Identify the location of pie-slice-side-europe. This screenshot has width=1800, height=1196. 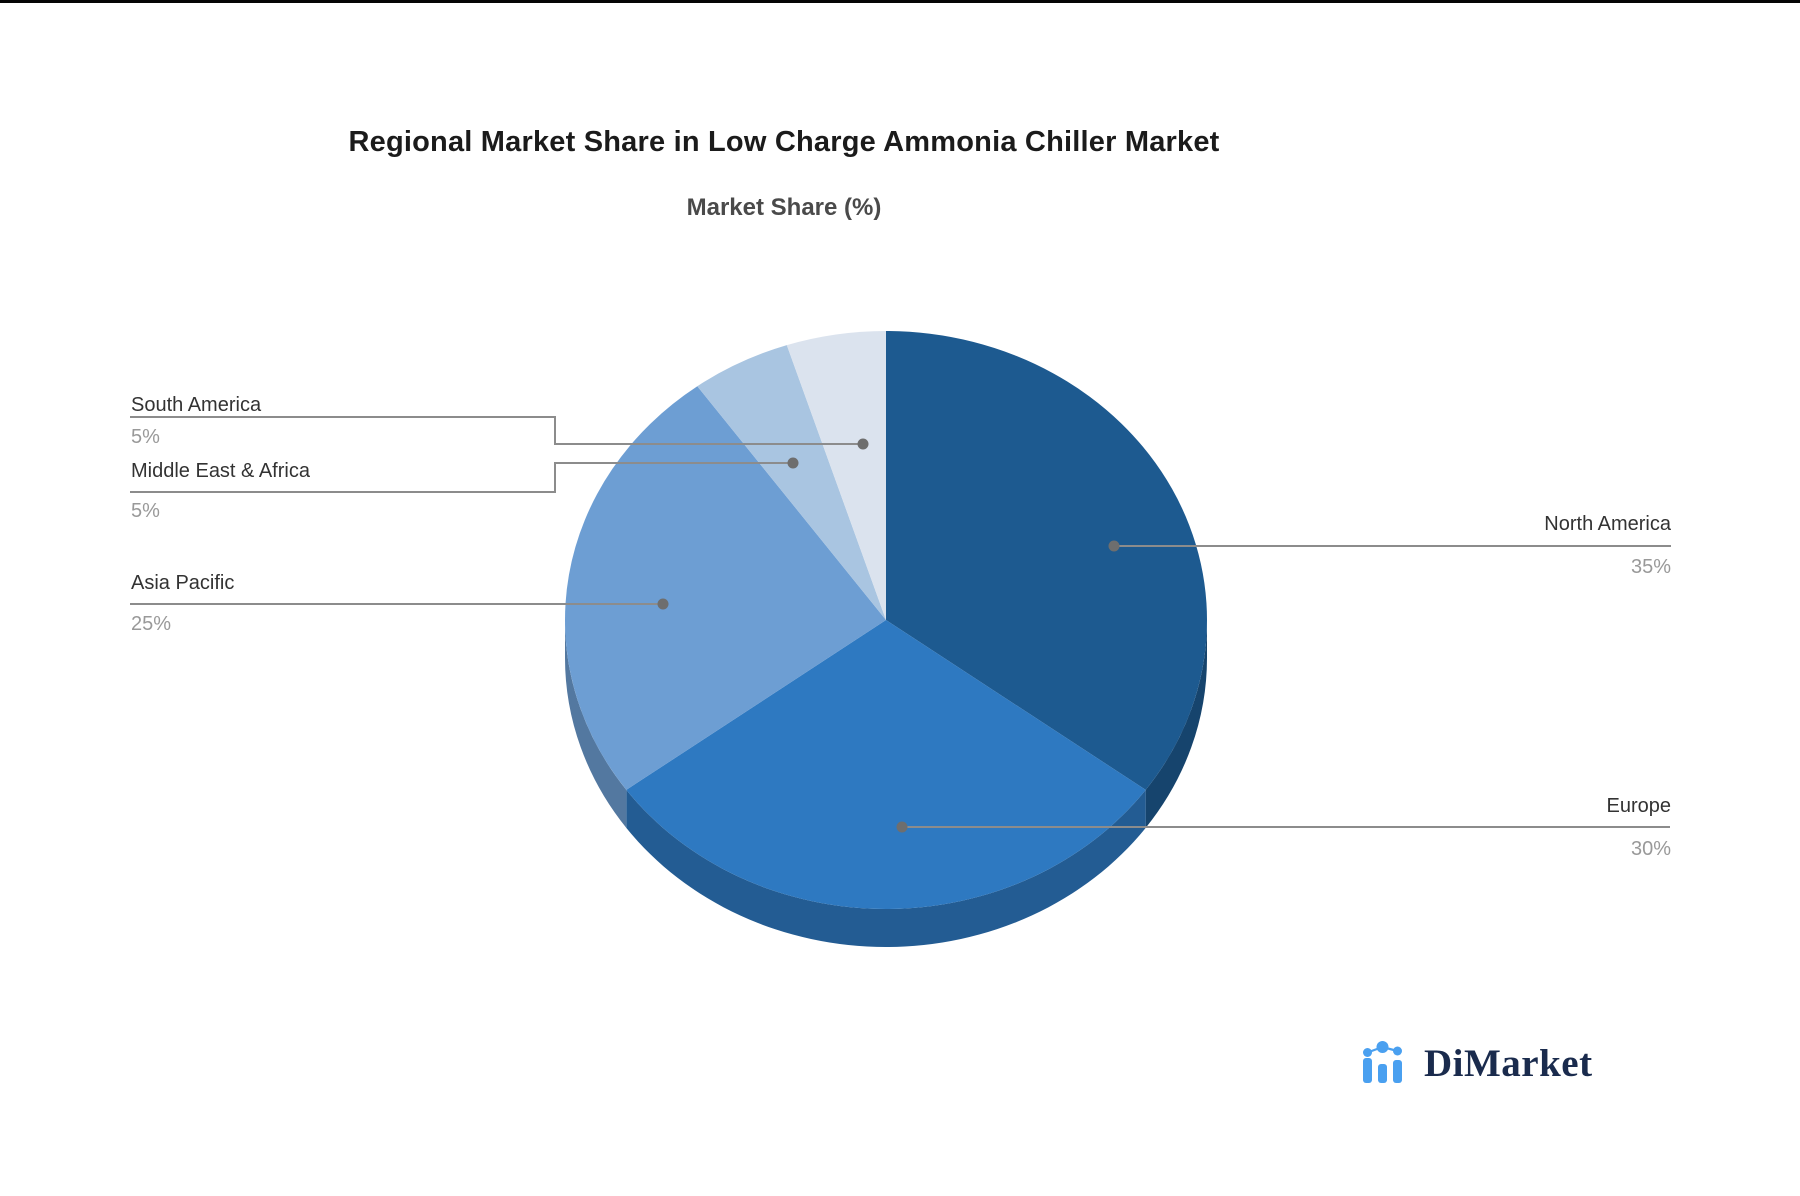
(886, 868).